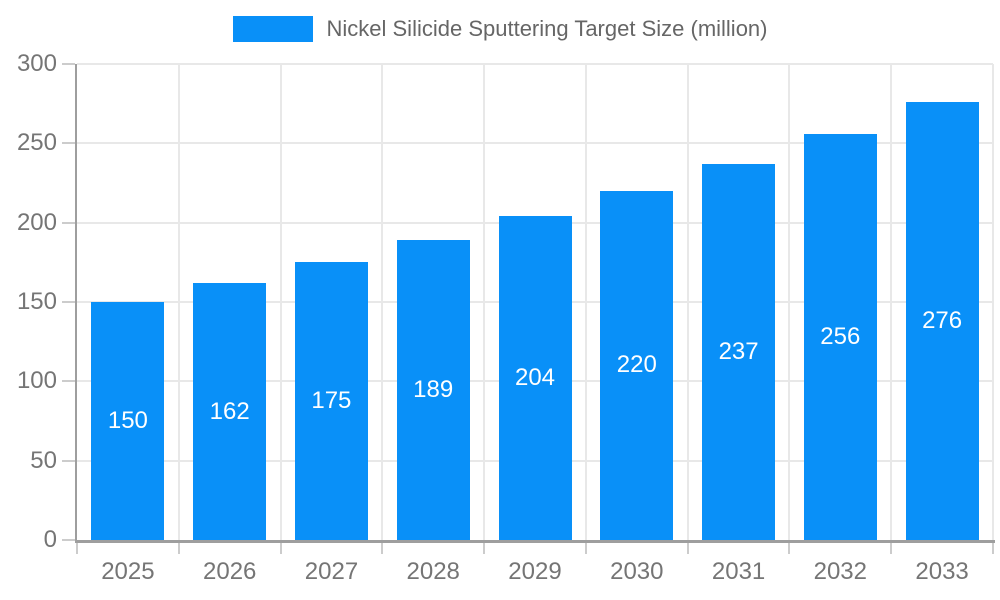  I want to click on bar-value-label: 256, so click(840, 336).